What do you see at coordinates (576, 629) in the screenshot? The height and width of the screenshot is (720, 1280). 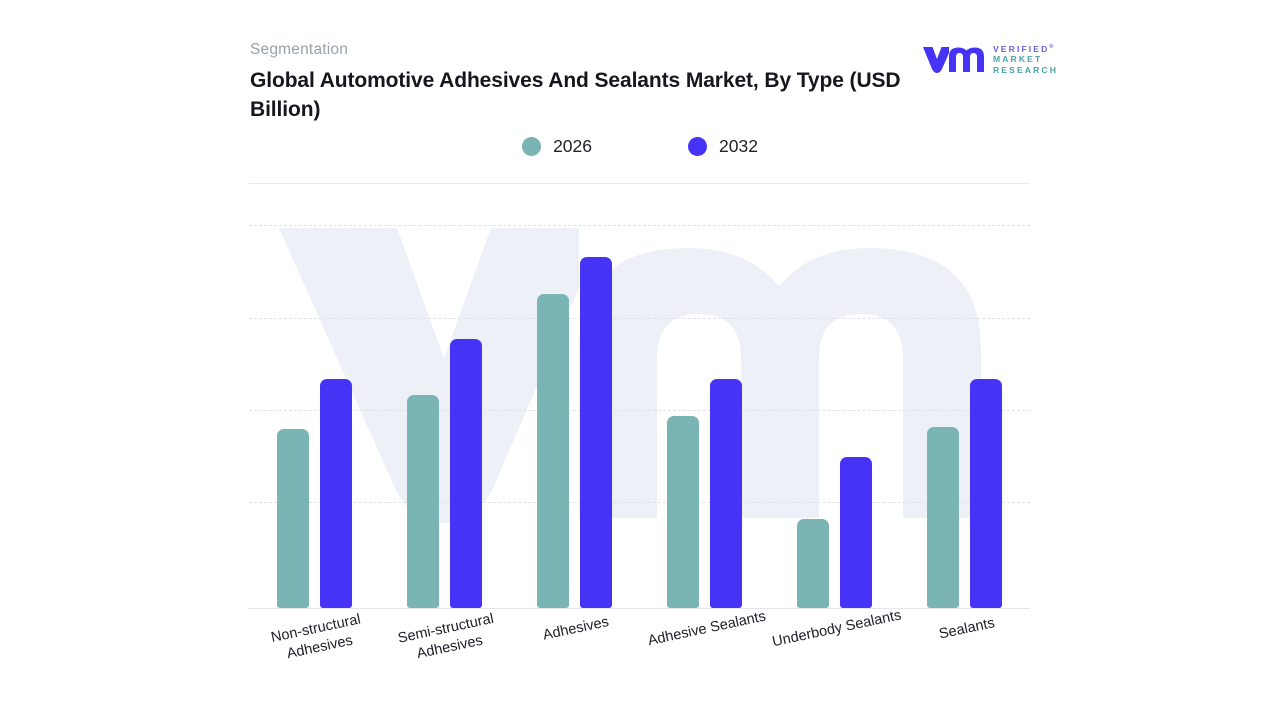 I see `x-axis-label-adhesives: Adhesives` at bounding box center [576, 629].